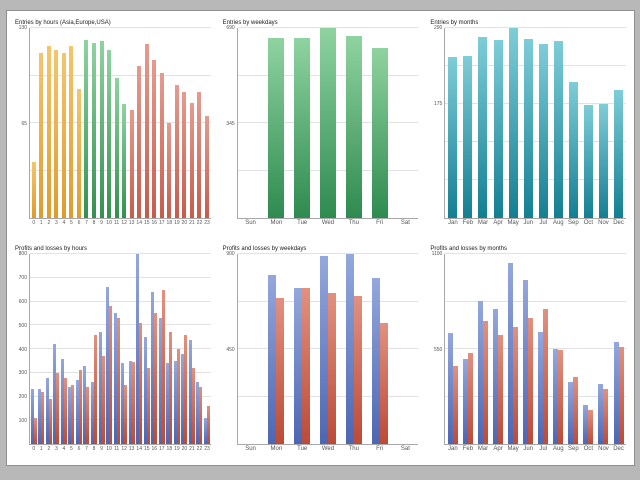  What do you see at coordinates (64, 449) in the screenshot?
I see `x-tick-label: 4` at bounding box center [64, 449].